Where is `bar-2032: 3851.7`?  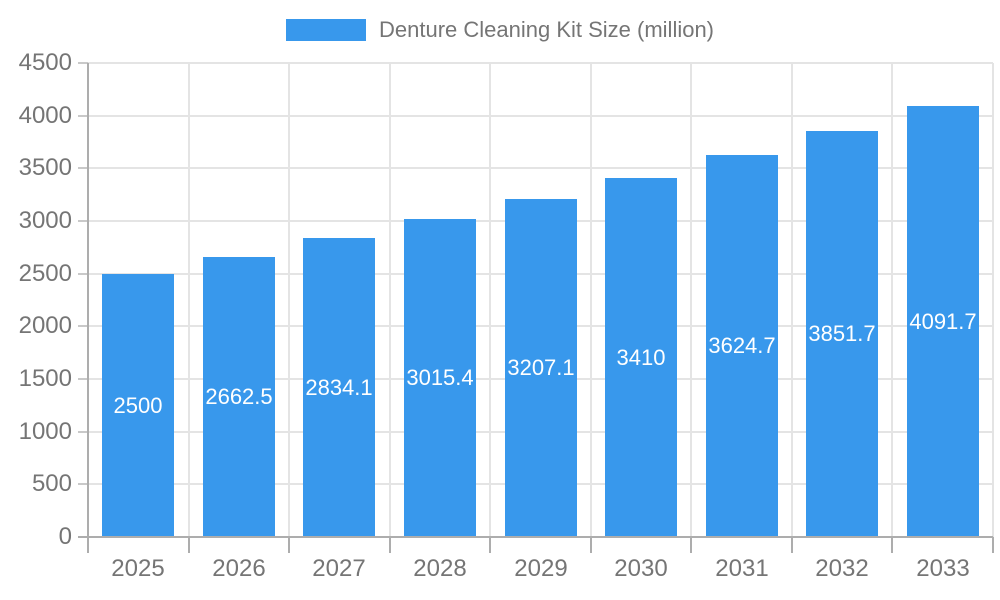
bar-2032: 3851.7 is located at coordinates (842, 334).